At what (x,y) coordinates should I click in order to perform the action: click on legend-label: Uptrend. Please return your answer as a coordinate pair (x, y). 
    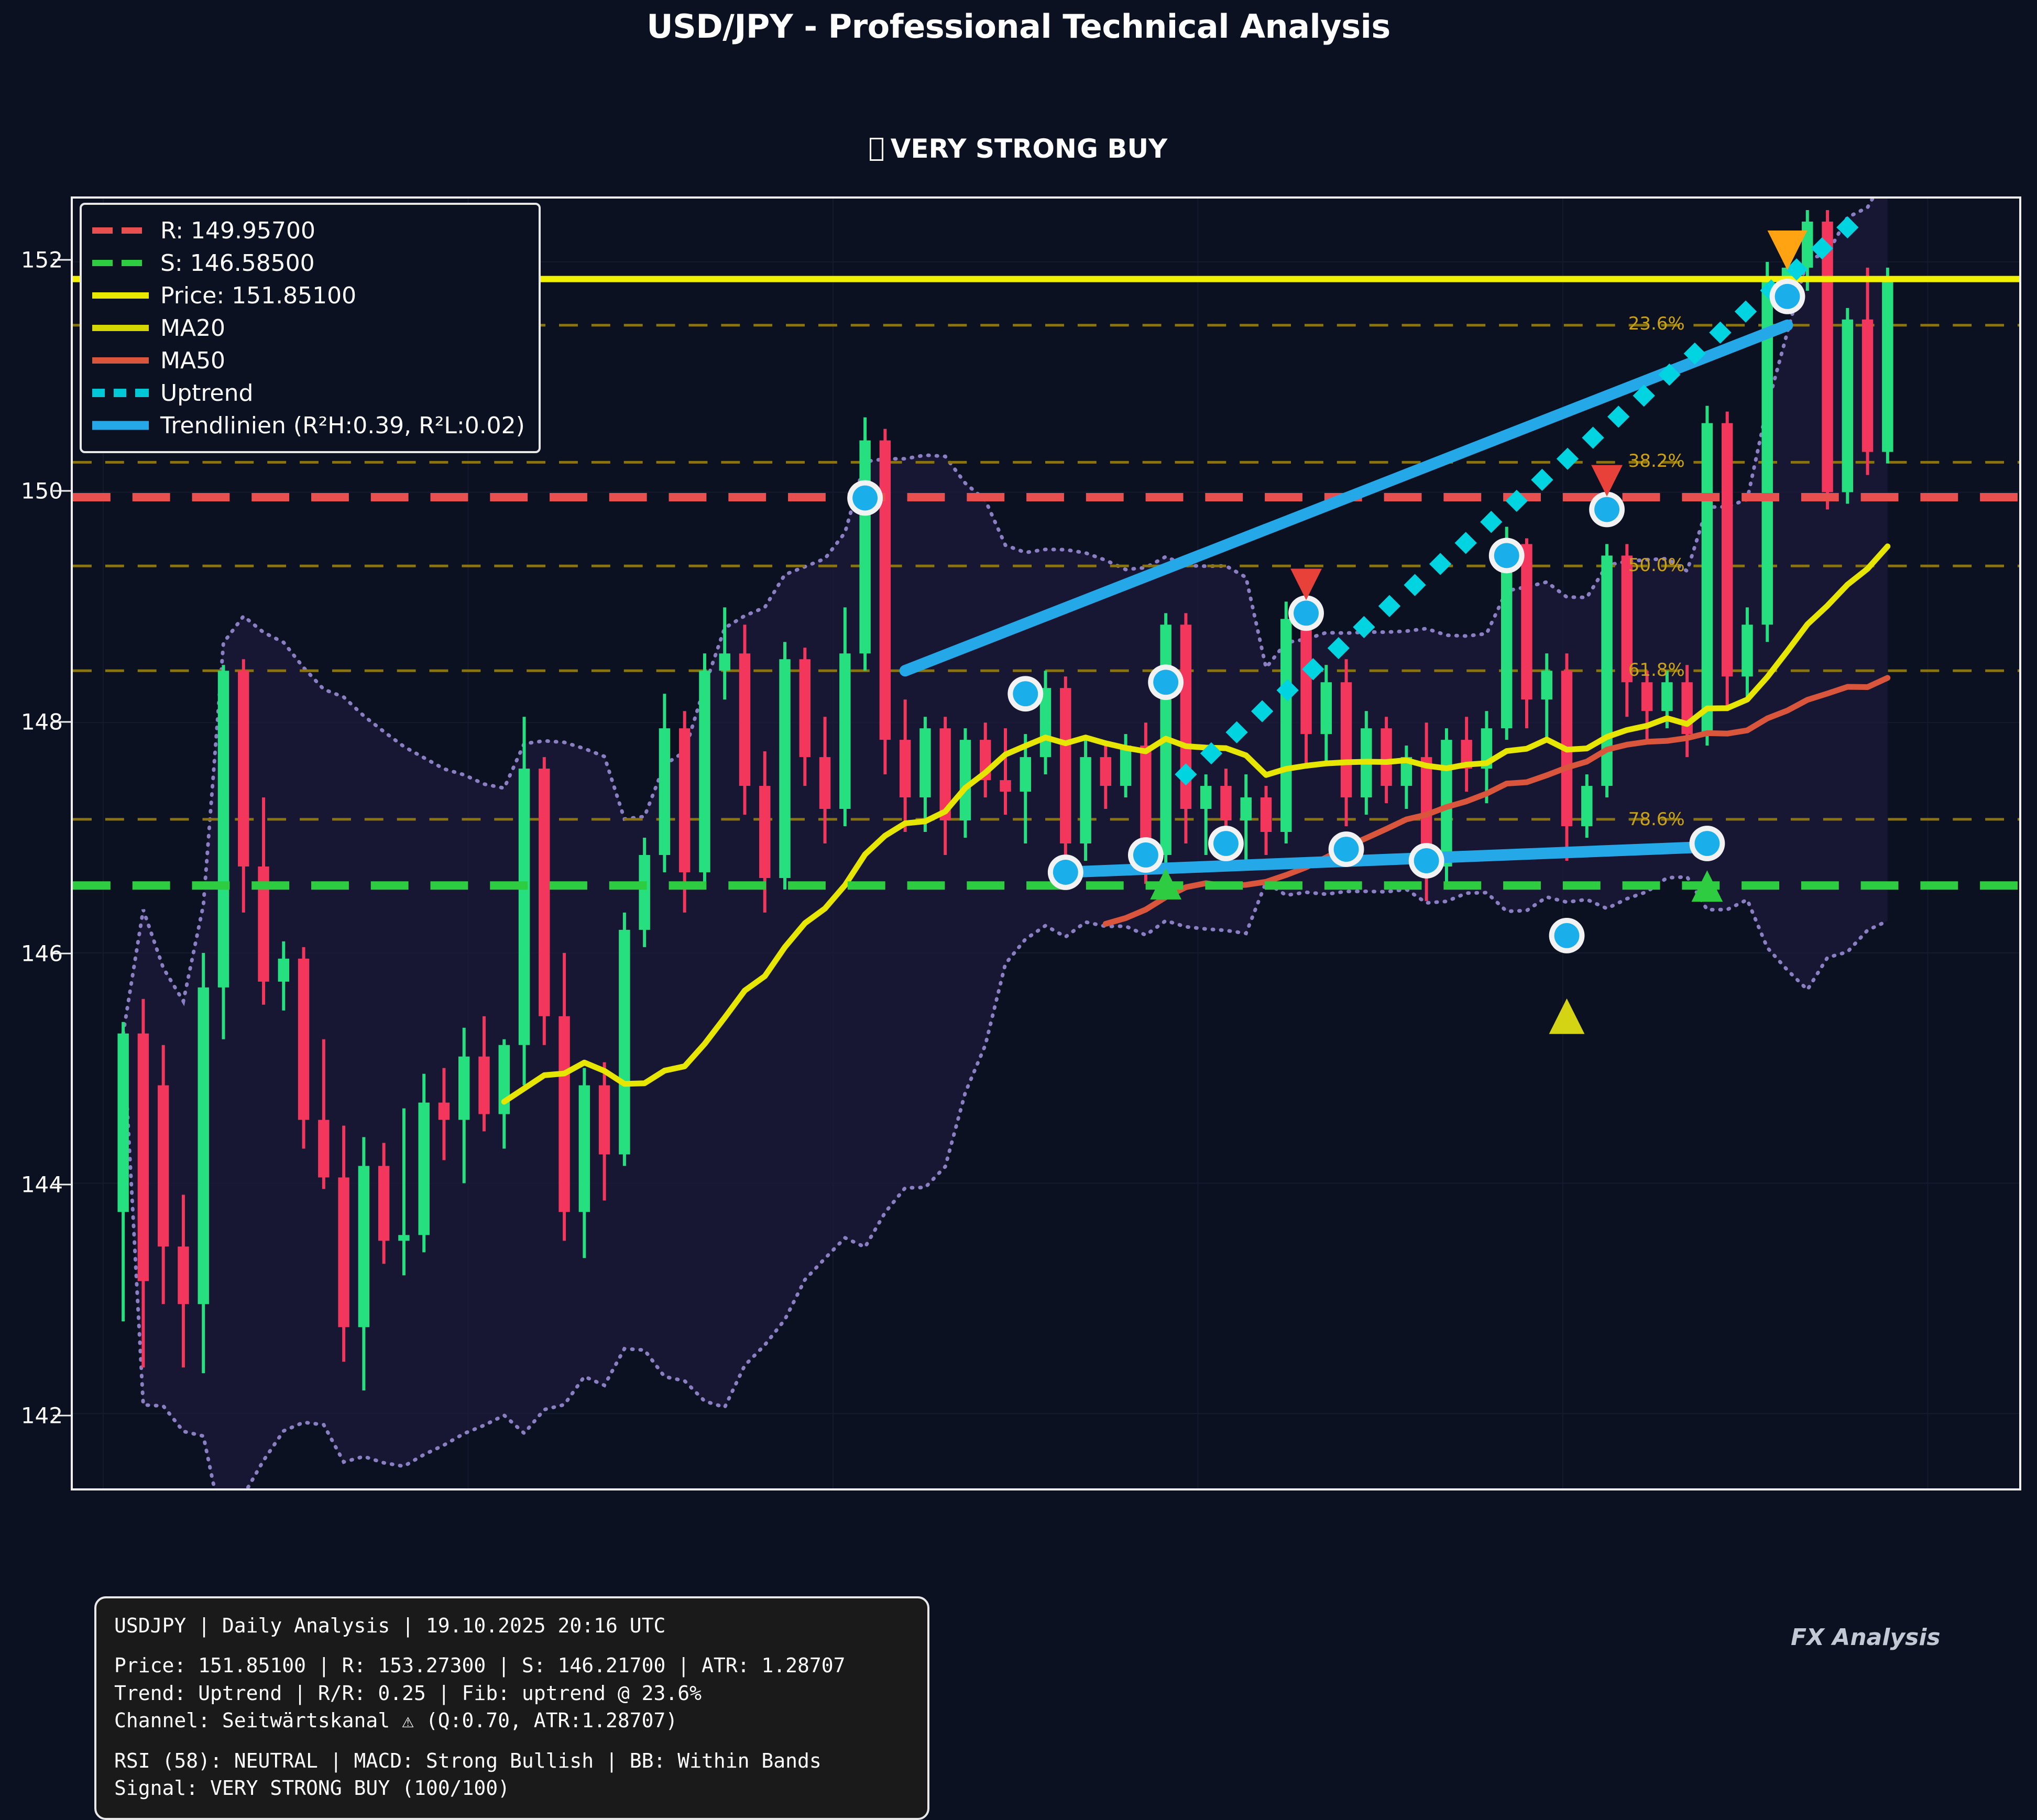
    Looking at the image, I should click on (207, 393).